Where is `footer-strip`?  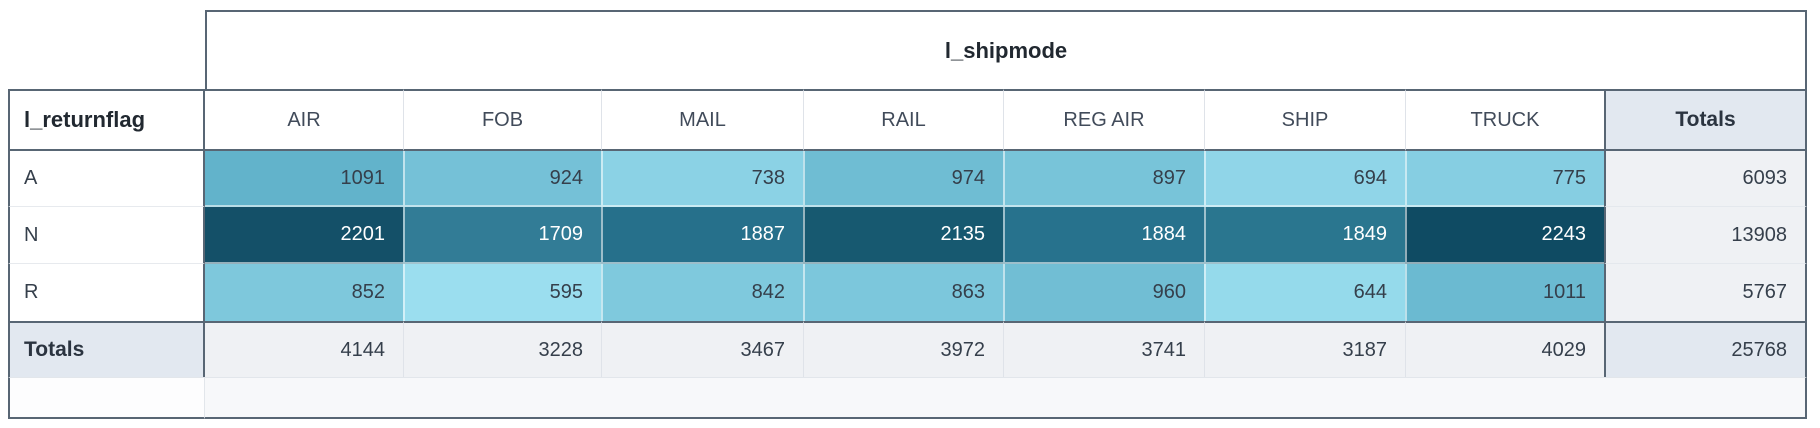 footer-strip is located at coordinates (1006, 398).